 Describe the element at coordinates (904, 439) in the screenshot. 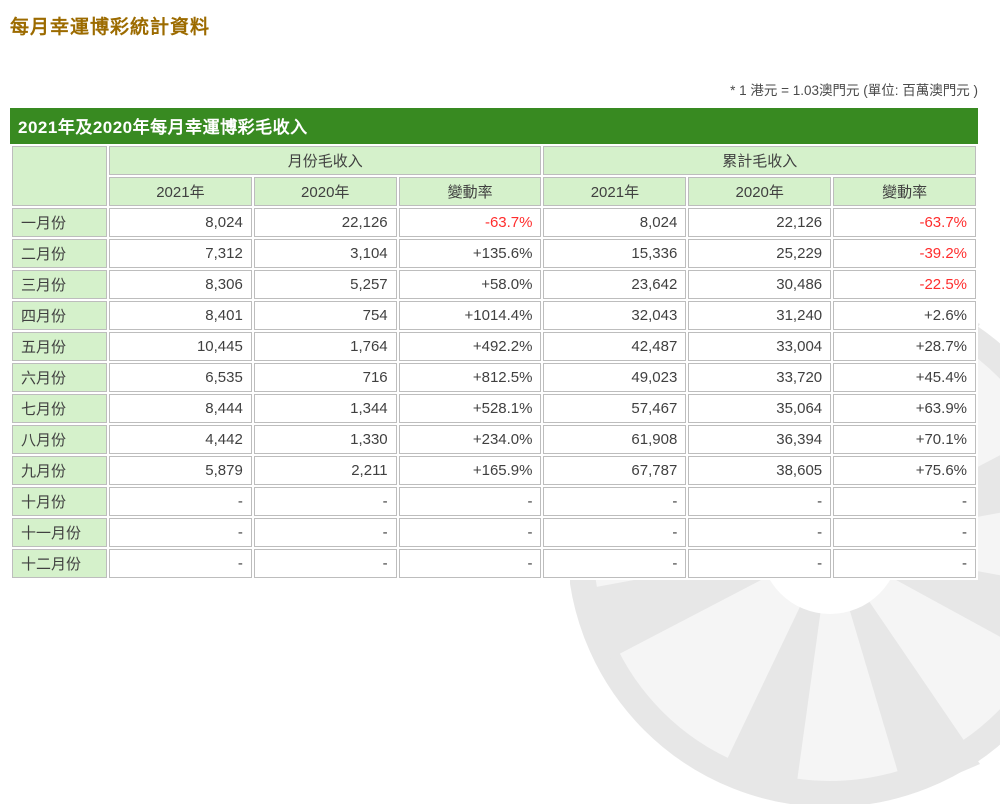

I see `cumulative-change-value: +70.1%` at that location.